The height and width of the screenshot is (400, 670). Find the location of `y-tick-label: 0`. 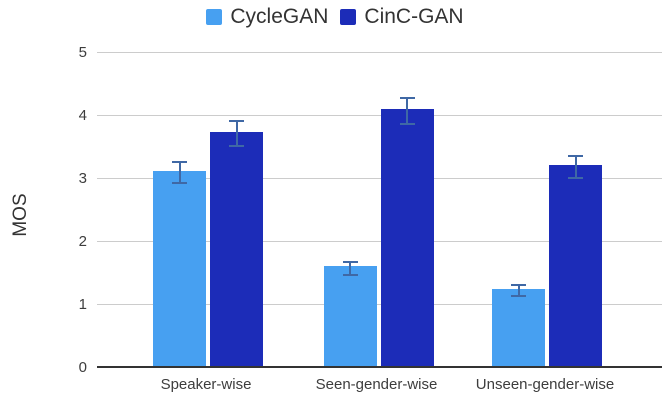

y-tick-label: 0 is located at coordinates (82, 367).